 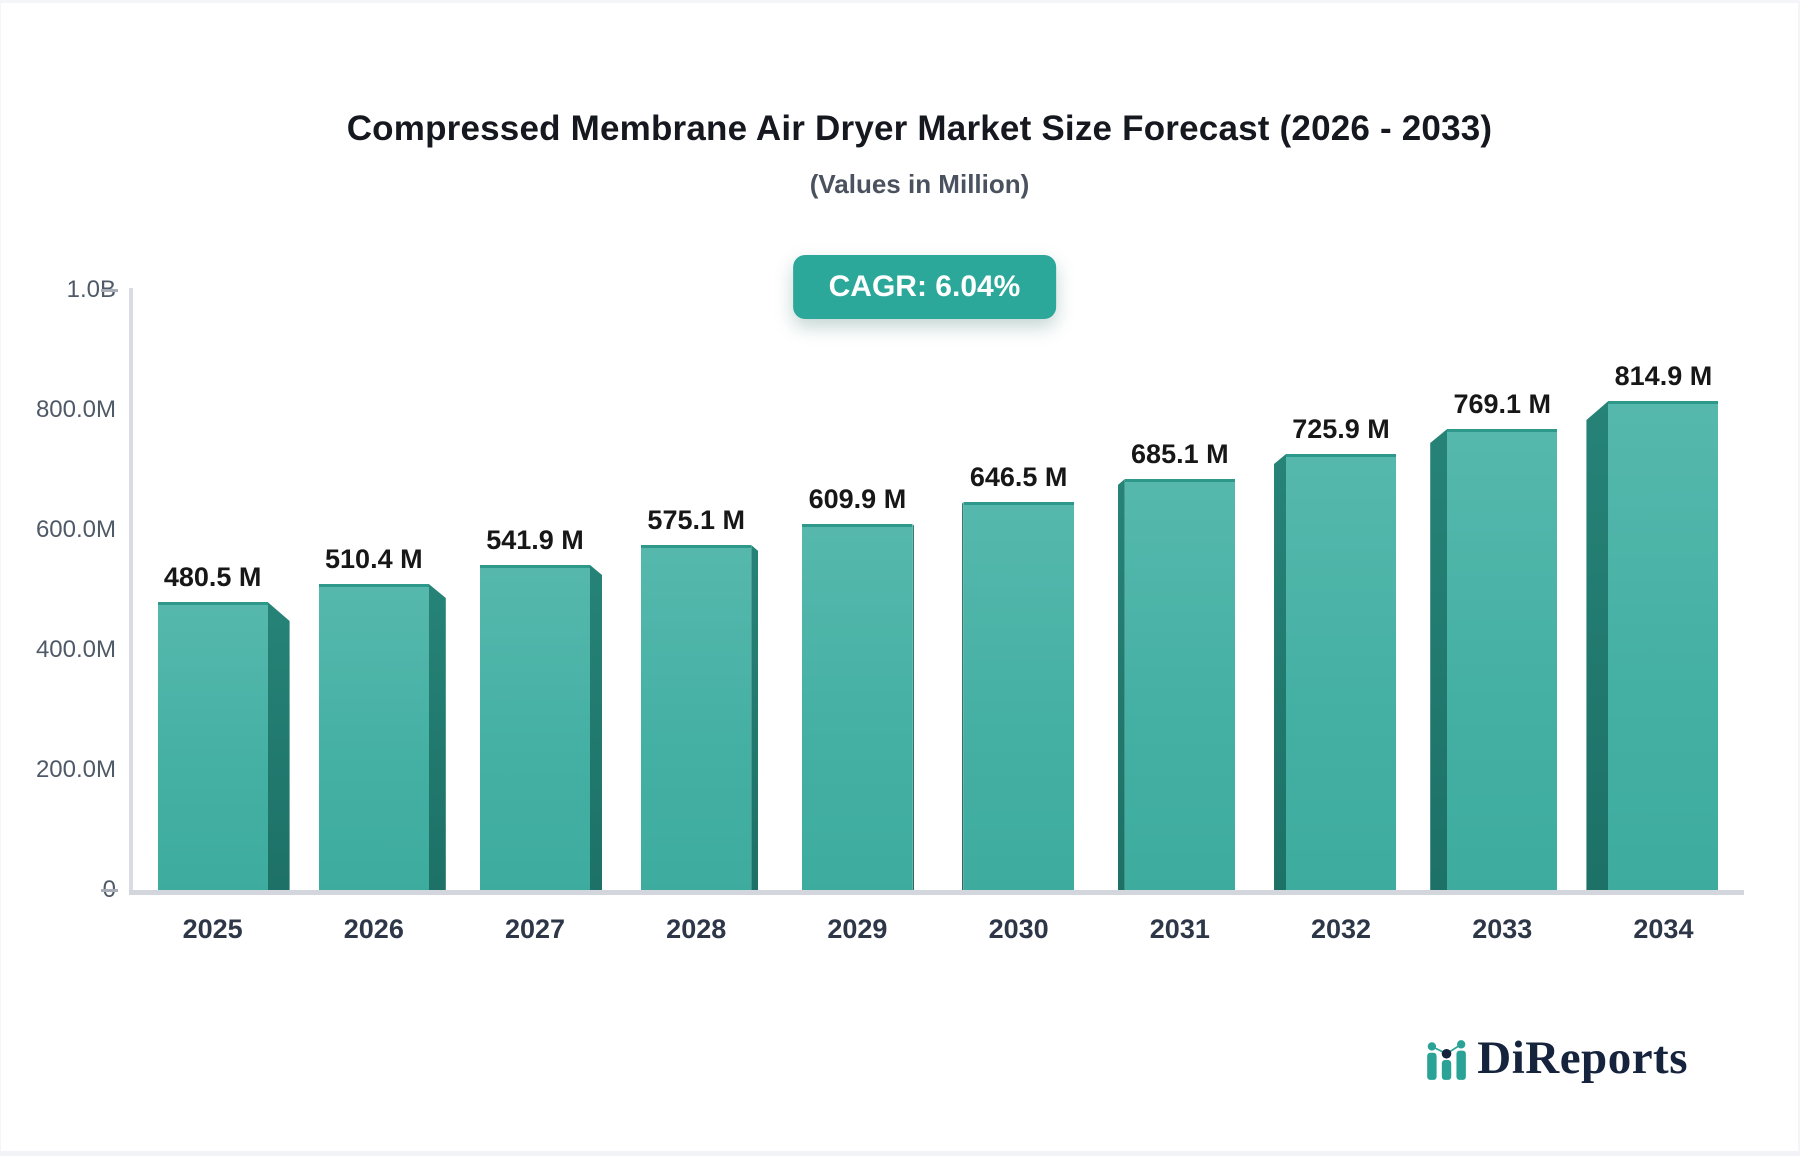 I want to click on bar-2031: 685.1 M, so click(x=1176, y=664).